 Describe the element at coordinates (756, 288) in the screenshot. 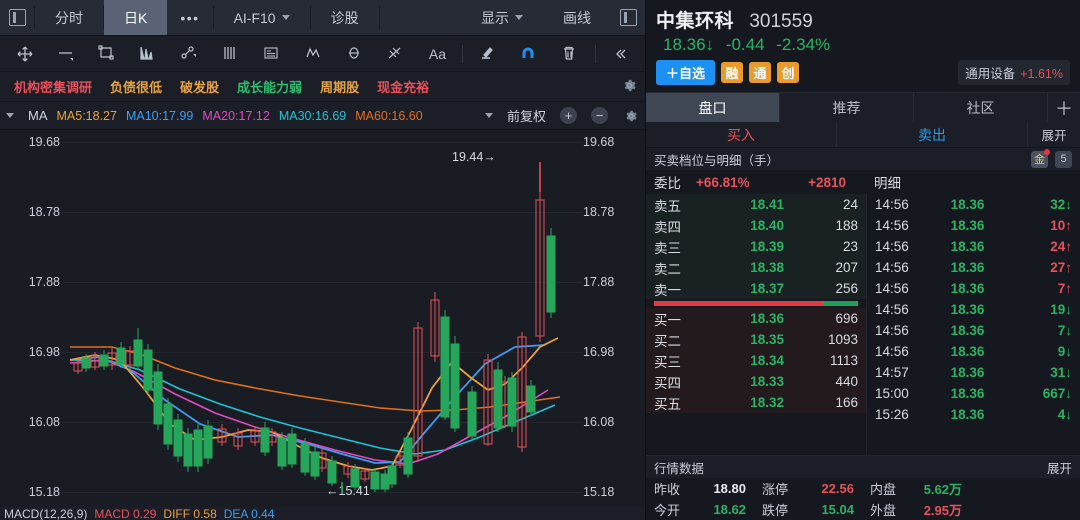

I see `order-row-sell: 卖一 18.37 256` at that location.